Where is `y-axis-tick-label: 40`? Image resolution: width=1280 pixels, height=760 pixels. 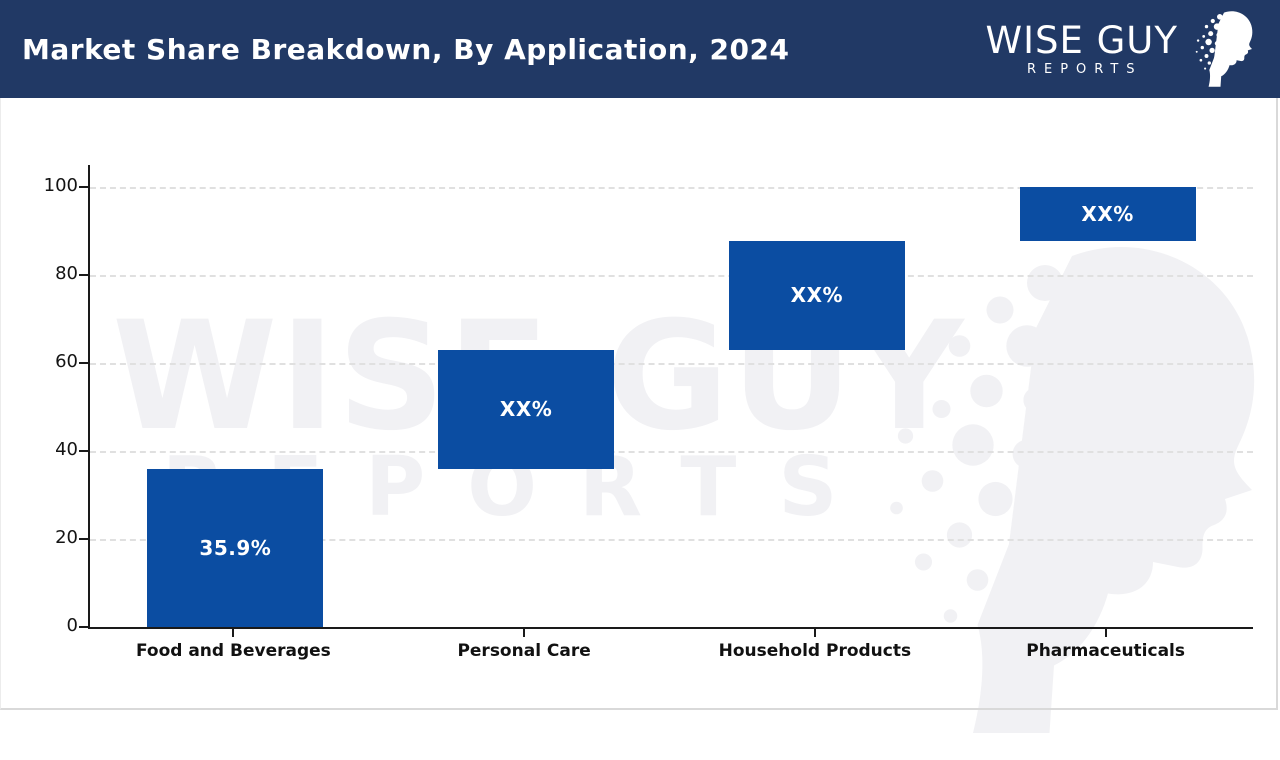 y-axis-tick-label: 40 is located at coordinates (66, 449).